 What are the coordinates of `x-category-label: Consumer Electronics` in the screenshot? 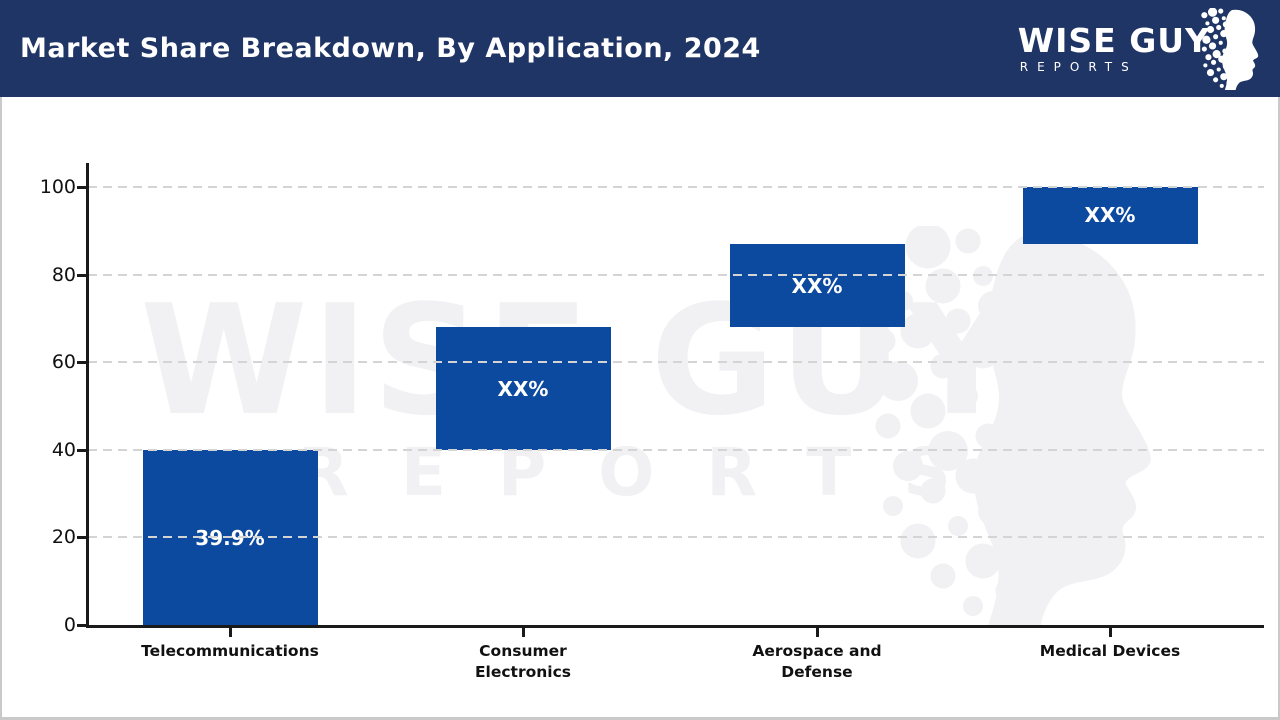 It's located at (523, 662).